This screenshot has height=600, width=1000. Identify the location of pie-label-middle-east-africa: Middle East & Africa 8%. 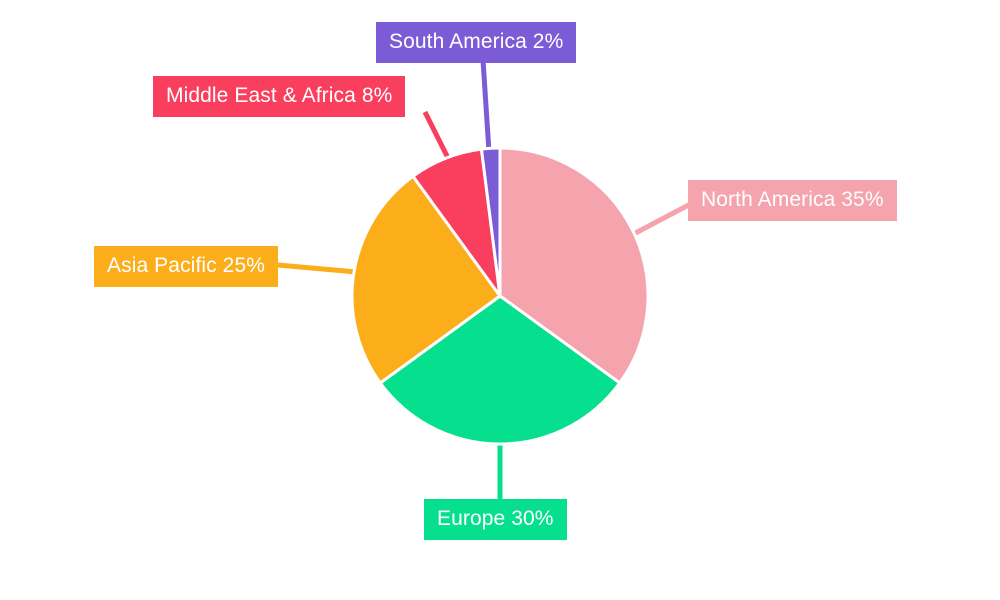
(279, 96).